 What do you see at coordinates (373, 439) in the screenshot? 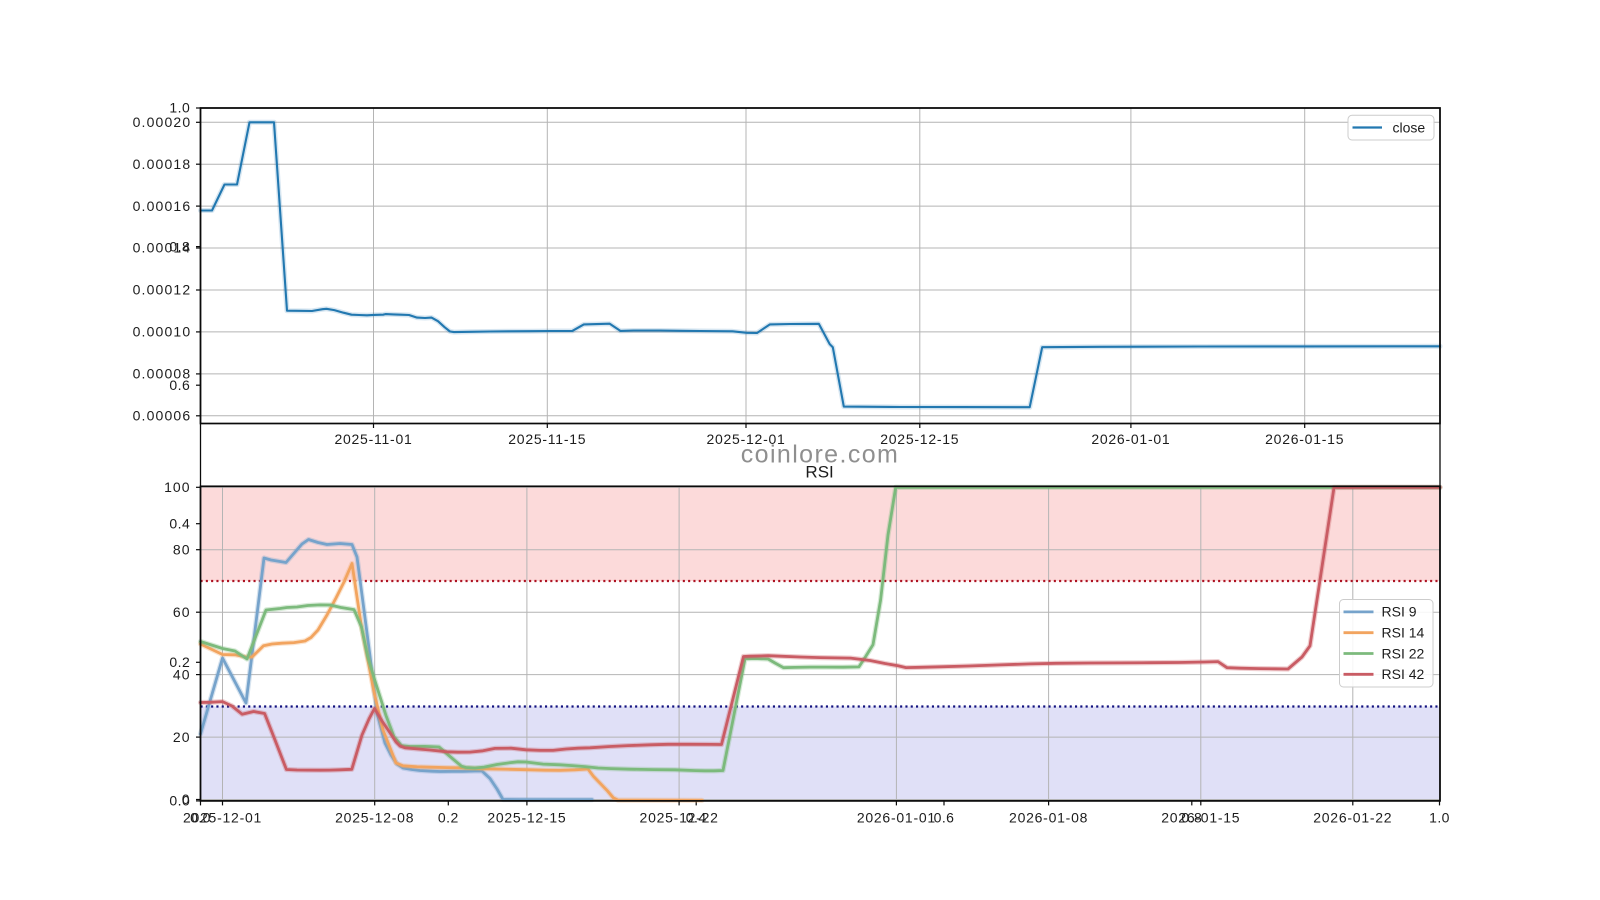
I see `svg-text: 2025-11-01` at bounding box center [373, 439].